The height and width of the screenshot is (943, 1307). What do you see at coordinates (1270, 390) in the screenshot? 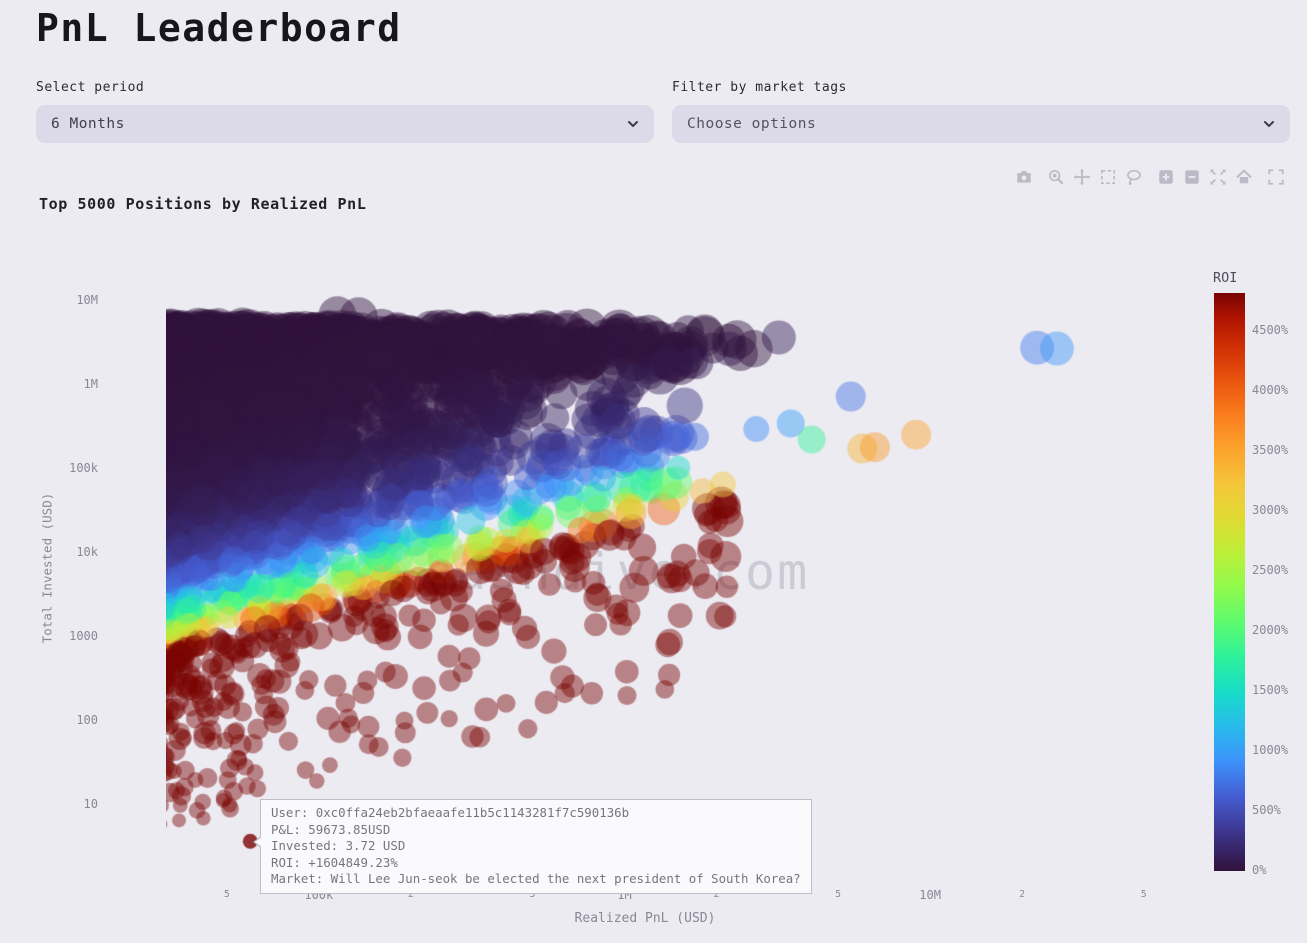
I see `colorbar-tick-label: 4000%` at bounding box center [1270, 390].